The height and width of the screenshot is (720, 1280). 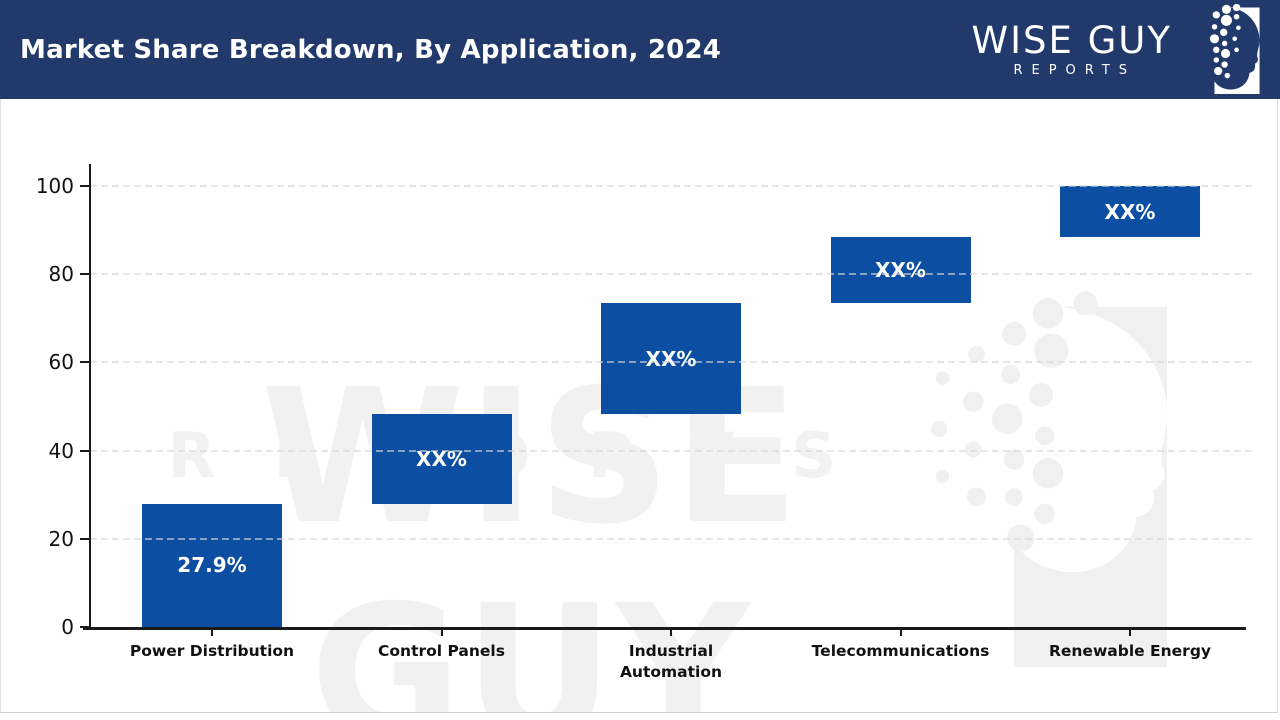 I want to click on bar-renewable-energy: XX%, so click(x=1130, y=212).